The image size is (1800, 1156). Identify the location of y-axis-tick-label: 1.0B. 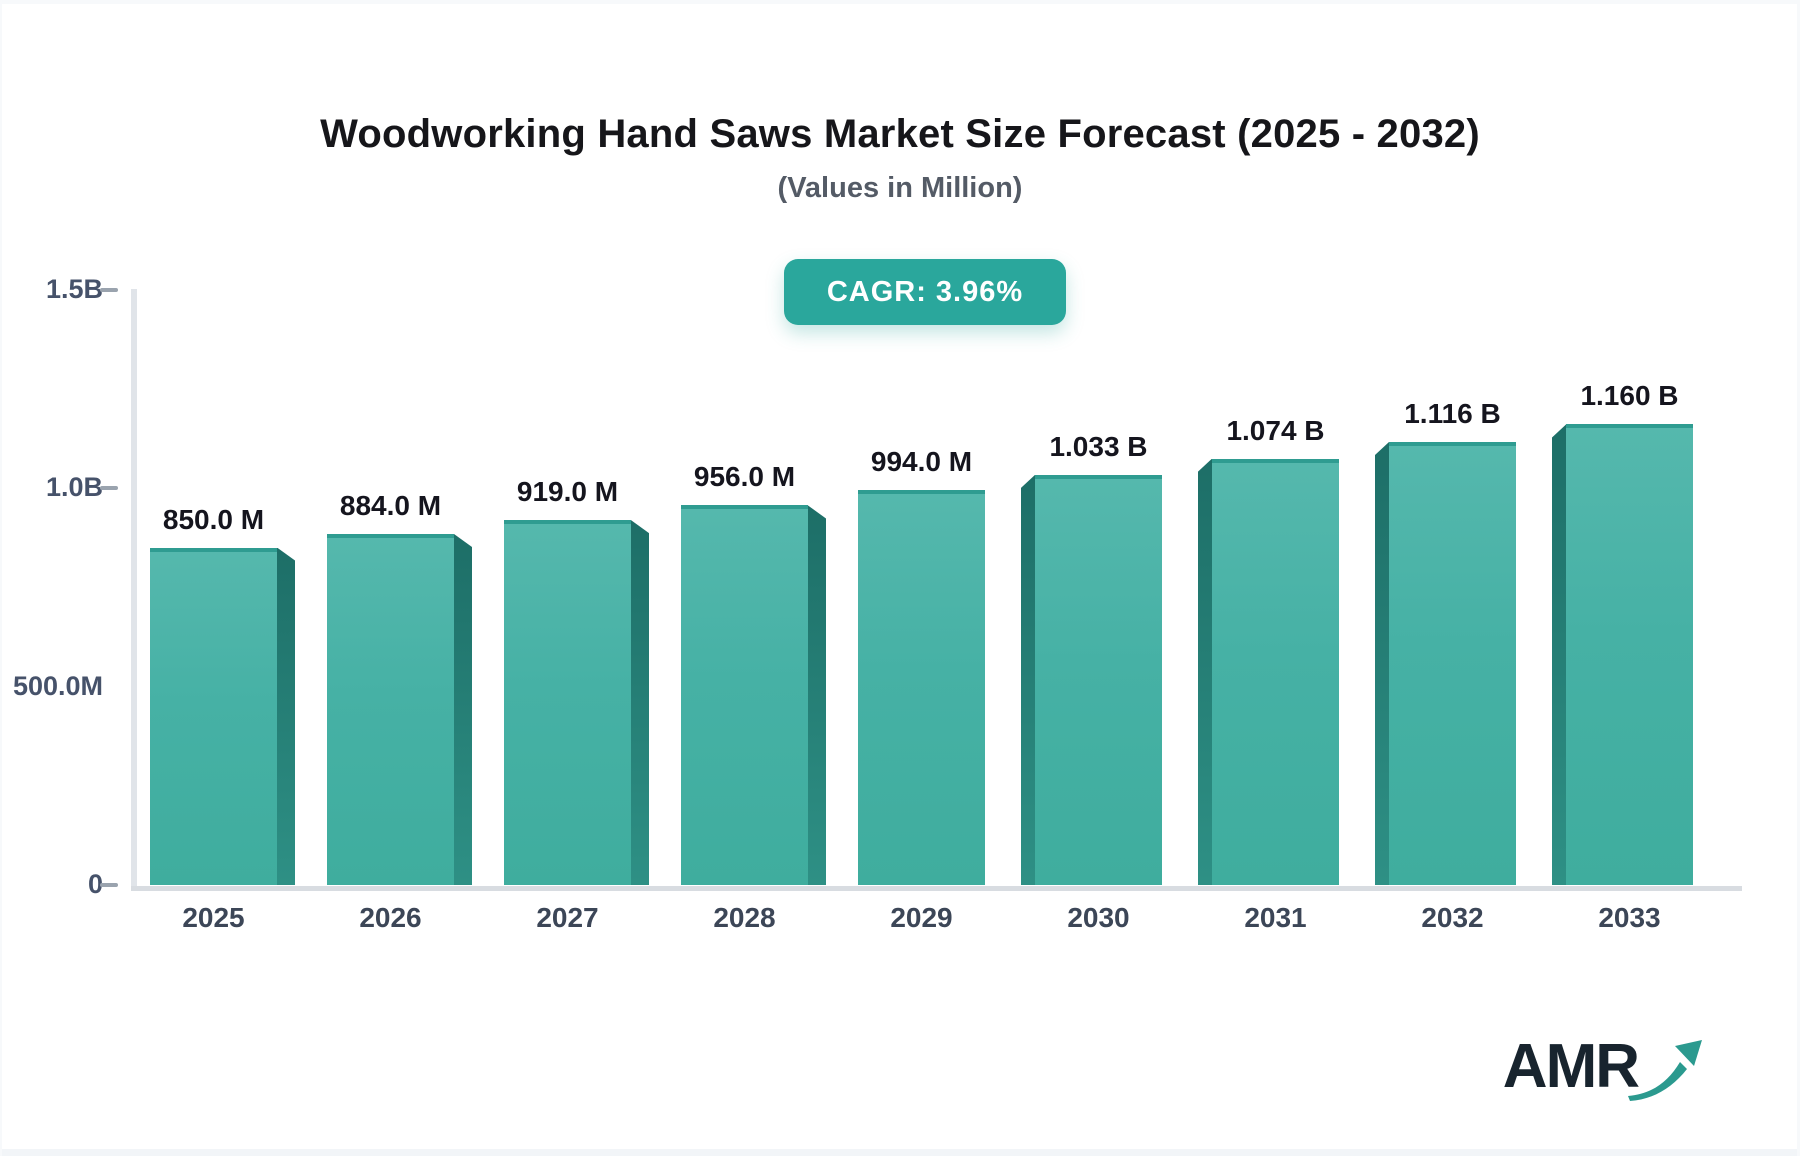
(74, 487).